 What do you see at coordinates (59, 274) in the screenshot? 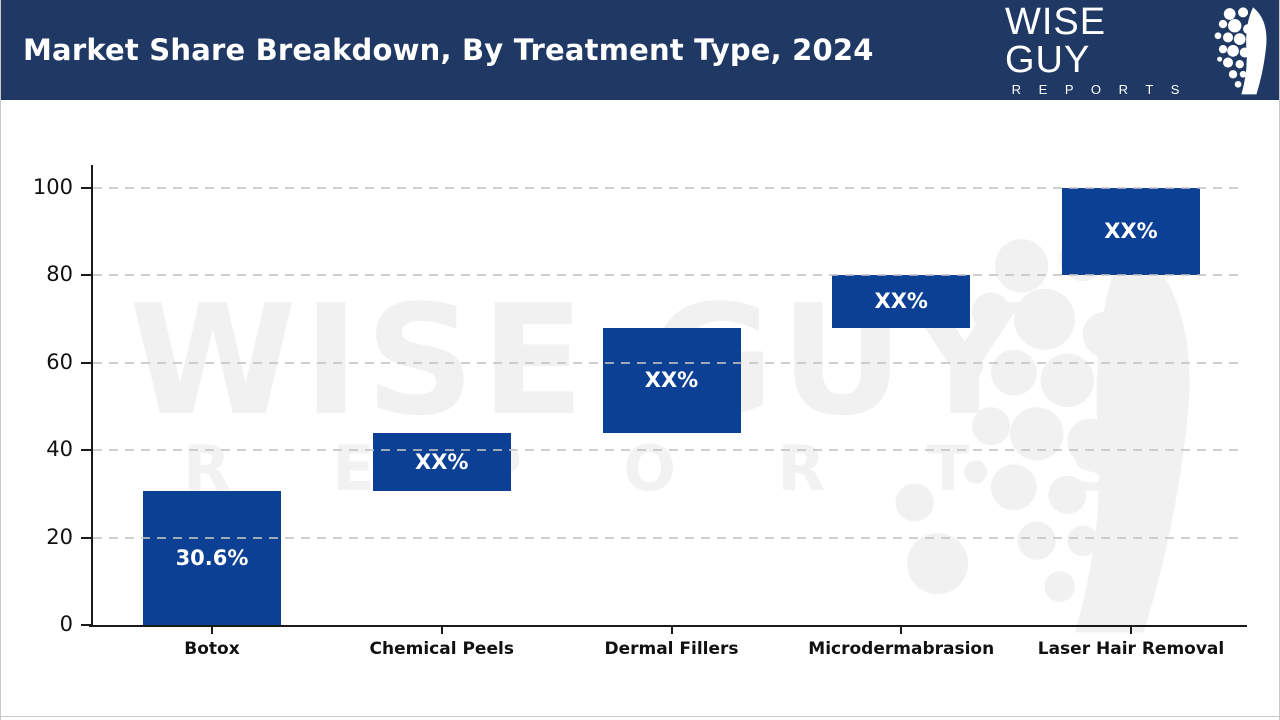
I see `y-tick-label: 80` at bounding box center [59, 274].